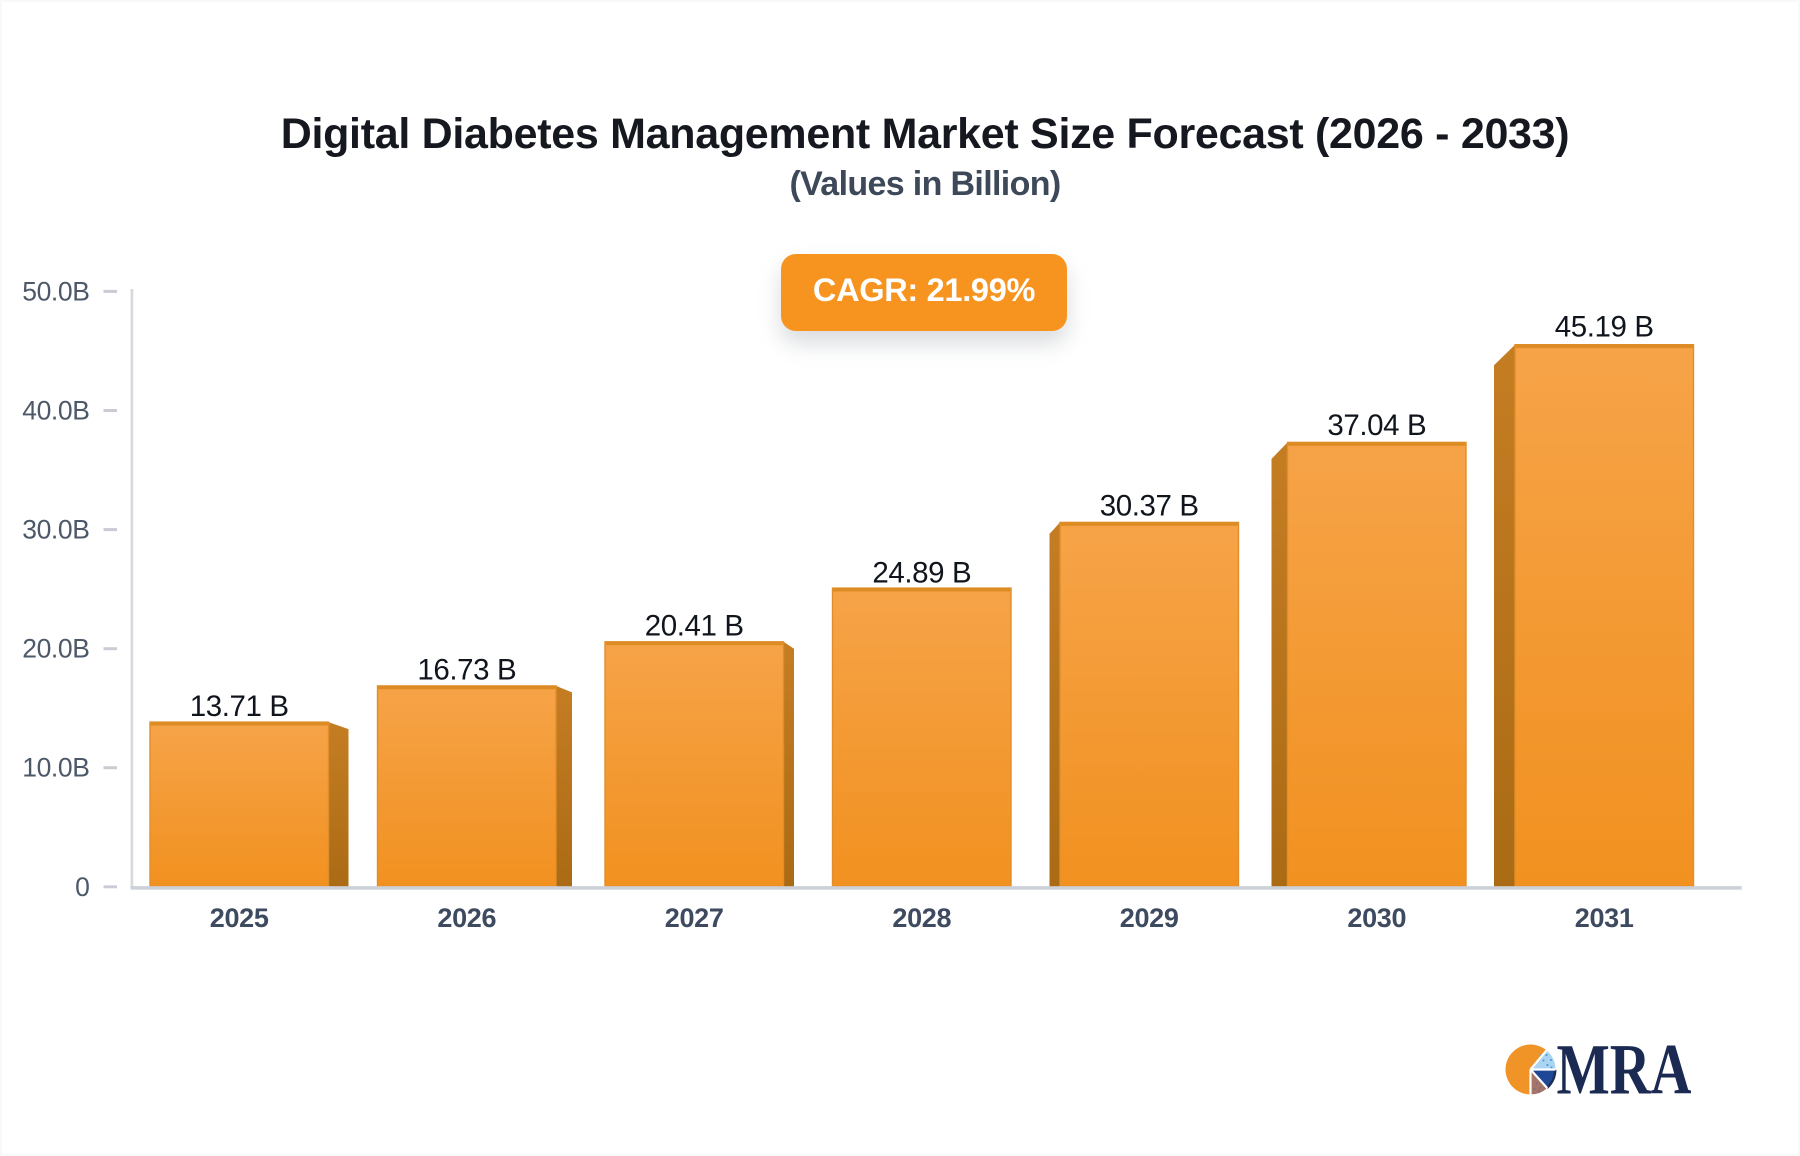 The width and height of the screenshot is (1800, 1156). I want to click on svg-text: 30.37 B, so click(1149, 506).